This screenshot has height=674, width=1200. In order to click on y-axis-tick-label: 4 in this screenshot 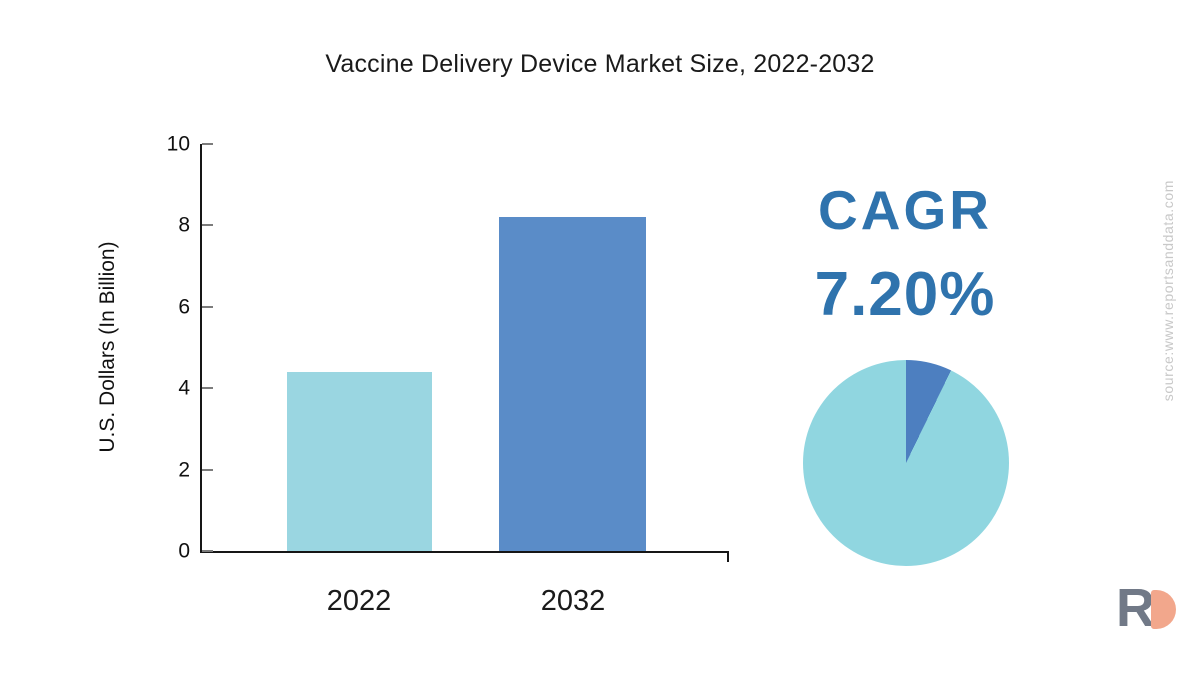, I will do `click(184, 388)`.